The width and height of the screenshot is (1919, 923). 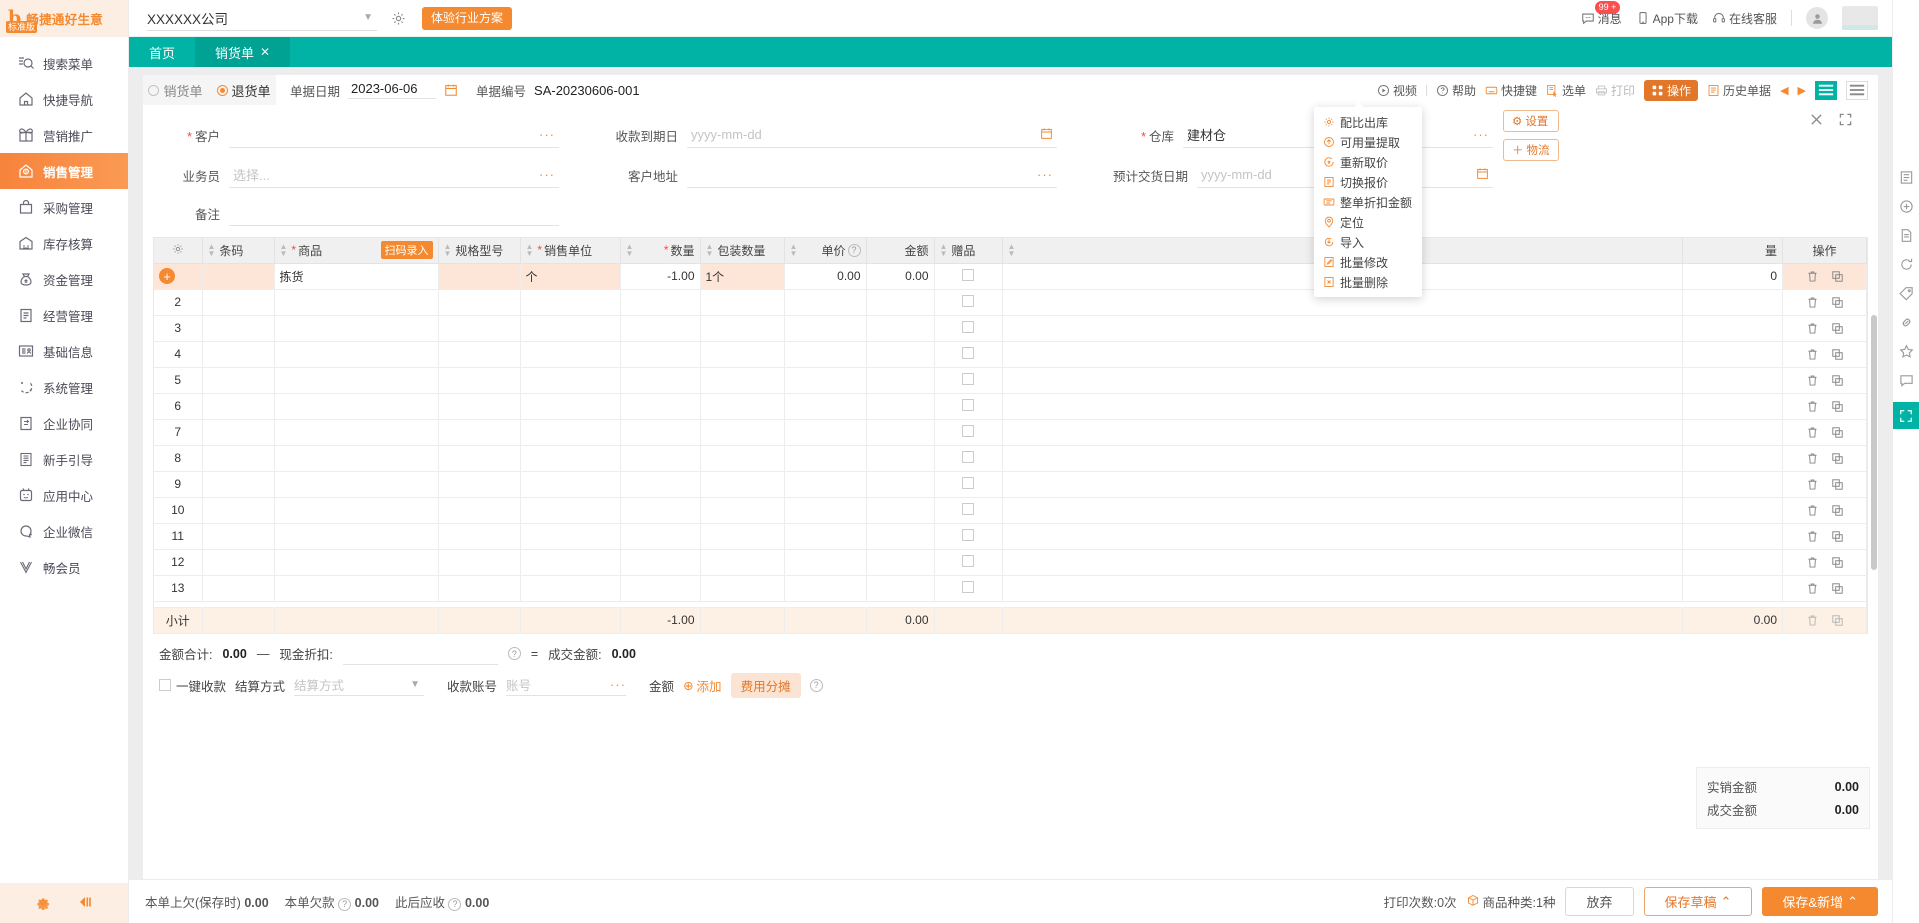 I want to click on cell-tail: 0, so click(x=1732, y=276).